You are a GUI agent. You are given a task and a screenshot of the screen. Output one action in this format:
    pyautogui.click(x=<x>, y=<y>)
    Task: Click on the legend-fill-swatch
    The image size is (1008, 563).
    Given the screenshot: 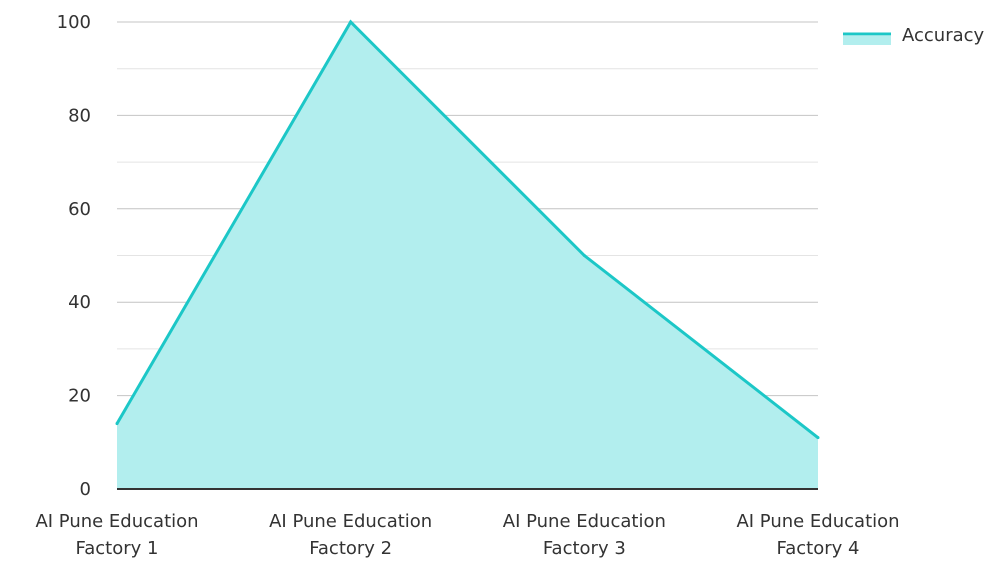 What is the action you would take?
    pyautogui.click(x=867, y=40)
    